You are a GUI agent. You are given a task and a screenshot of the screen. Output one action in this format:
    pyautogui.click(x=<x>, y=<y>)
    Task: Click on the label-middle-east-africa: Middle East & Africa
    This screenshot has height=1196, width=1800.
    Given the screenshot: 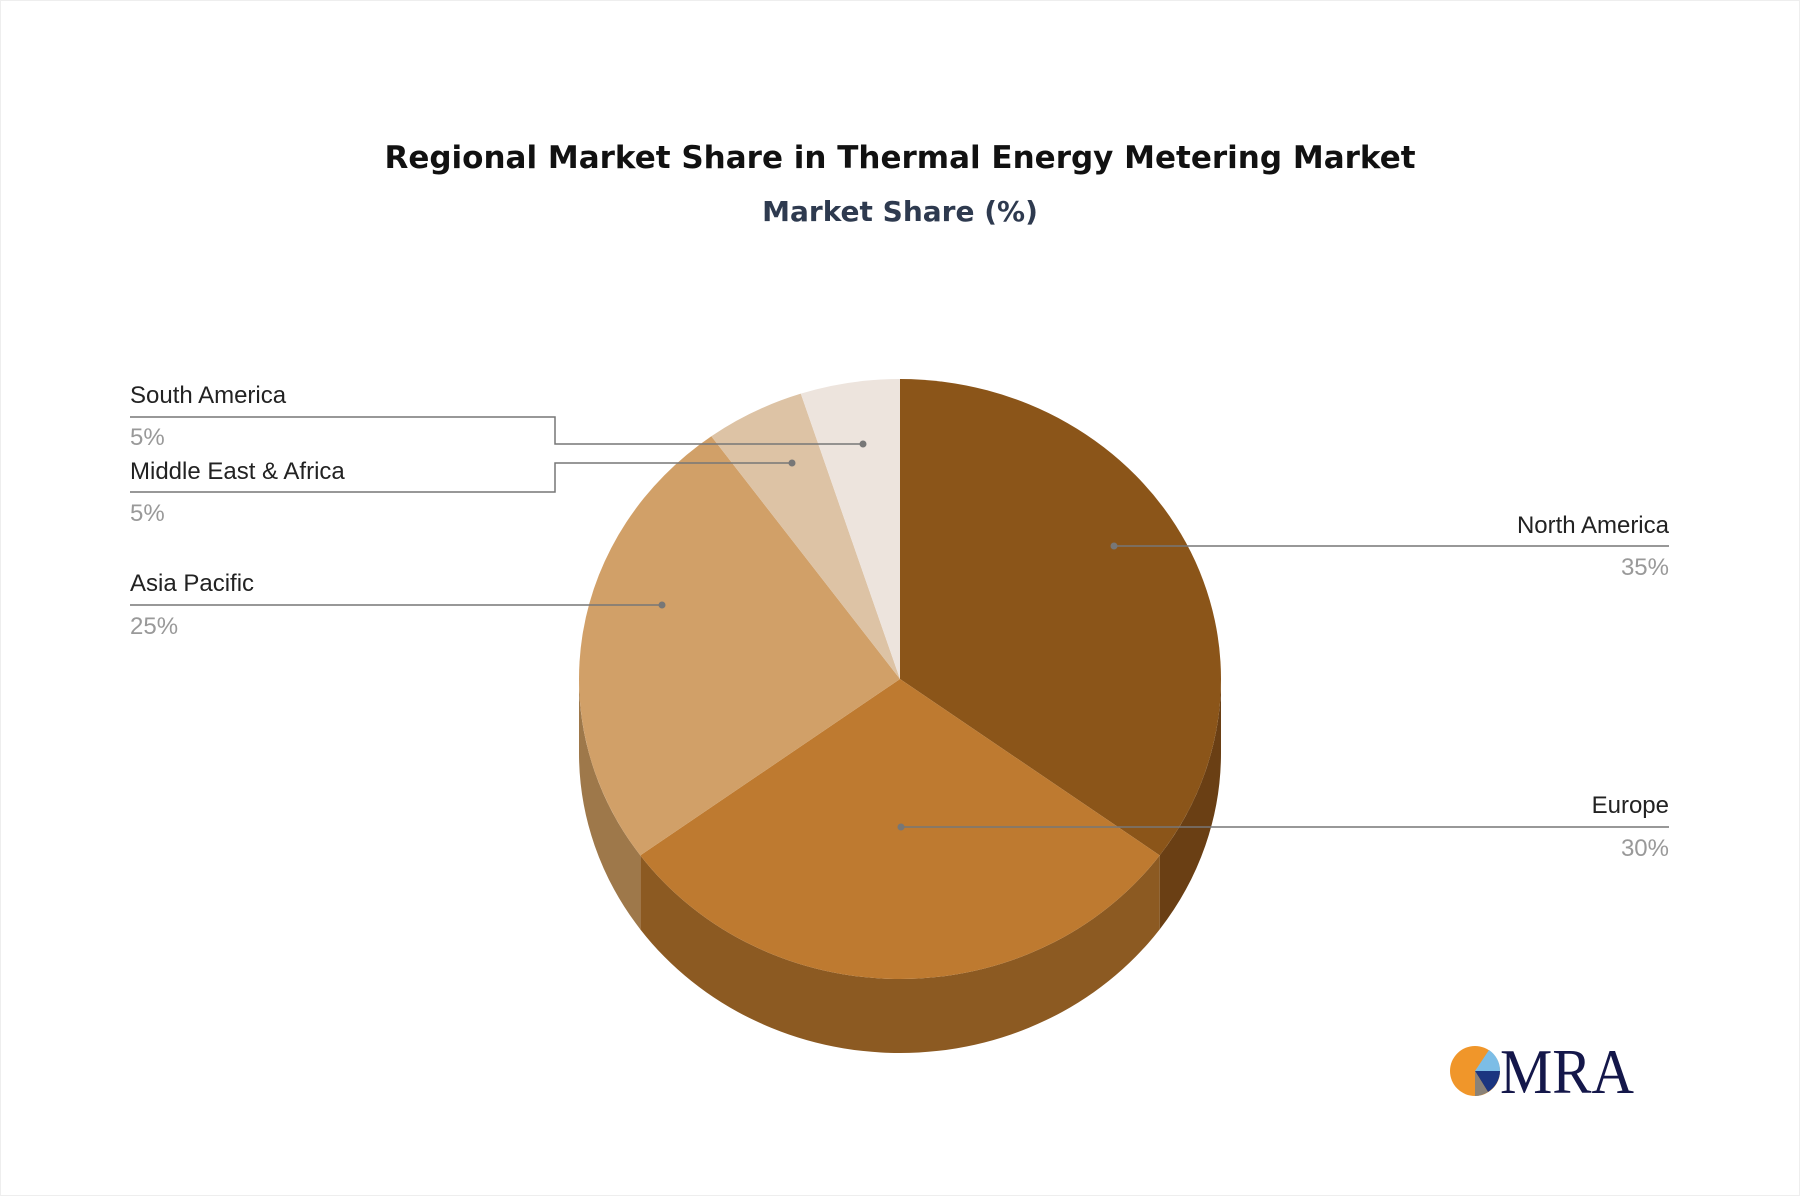 What is the action you would take?
    pyautogui.click(x=237, y=471)
    